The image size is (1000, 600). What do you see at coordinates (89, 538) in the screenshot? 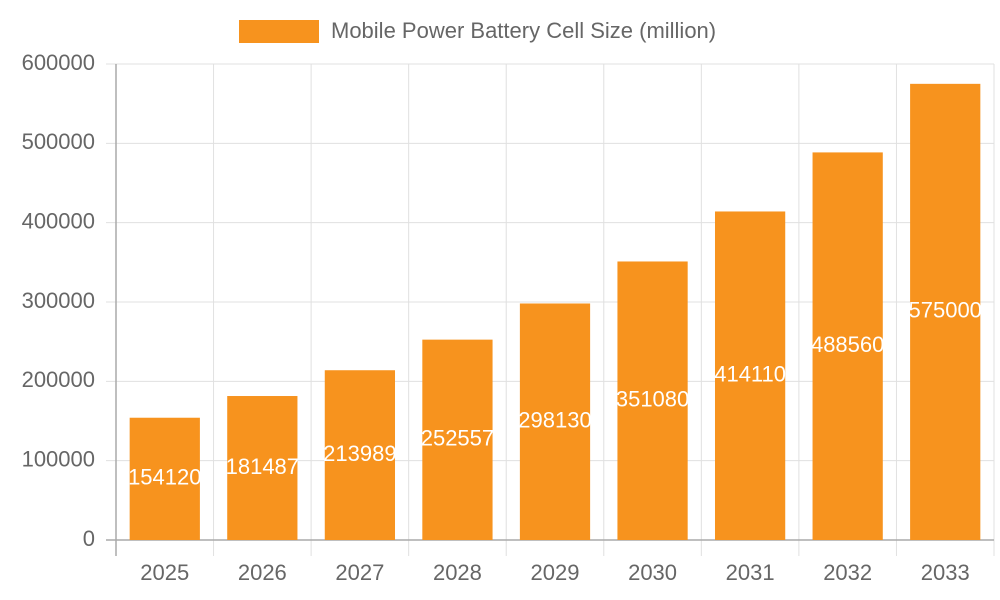
I see `y-tick-label: 0` at bounding box center [89, 538].